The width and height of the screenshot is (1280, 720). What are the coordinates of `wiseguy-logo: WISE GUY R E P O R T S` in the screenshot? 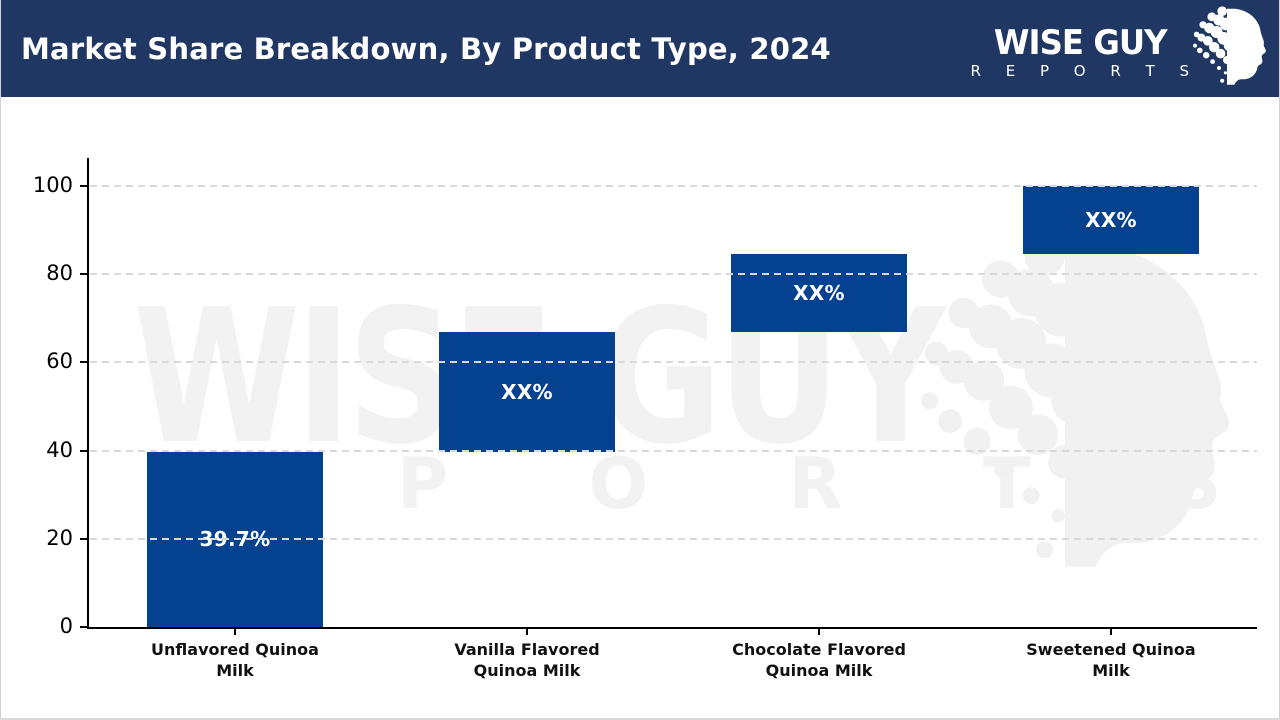 It's located at (1117, 48).